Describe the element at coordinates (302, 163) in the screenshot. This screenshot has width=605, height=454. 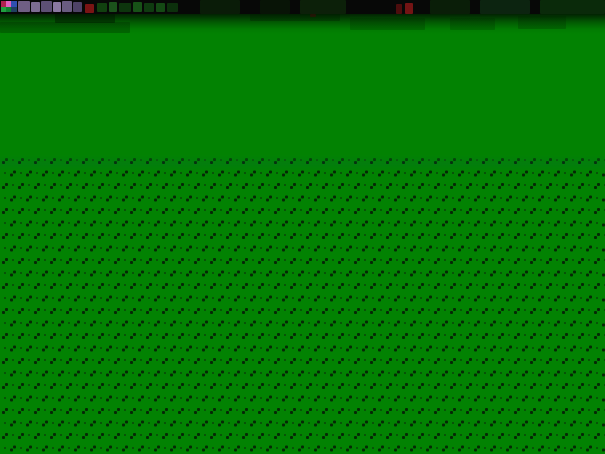
I see `dither-top-fade` at that location.